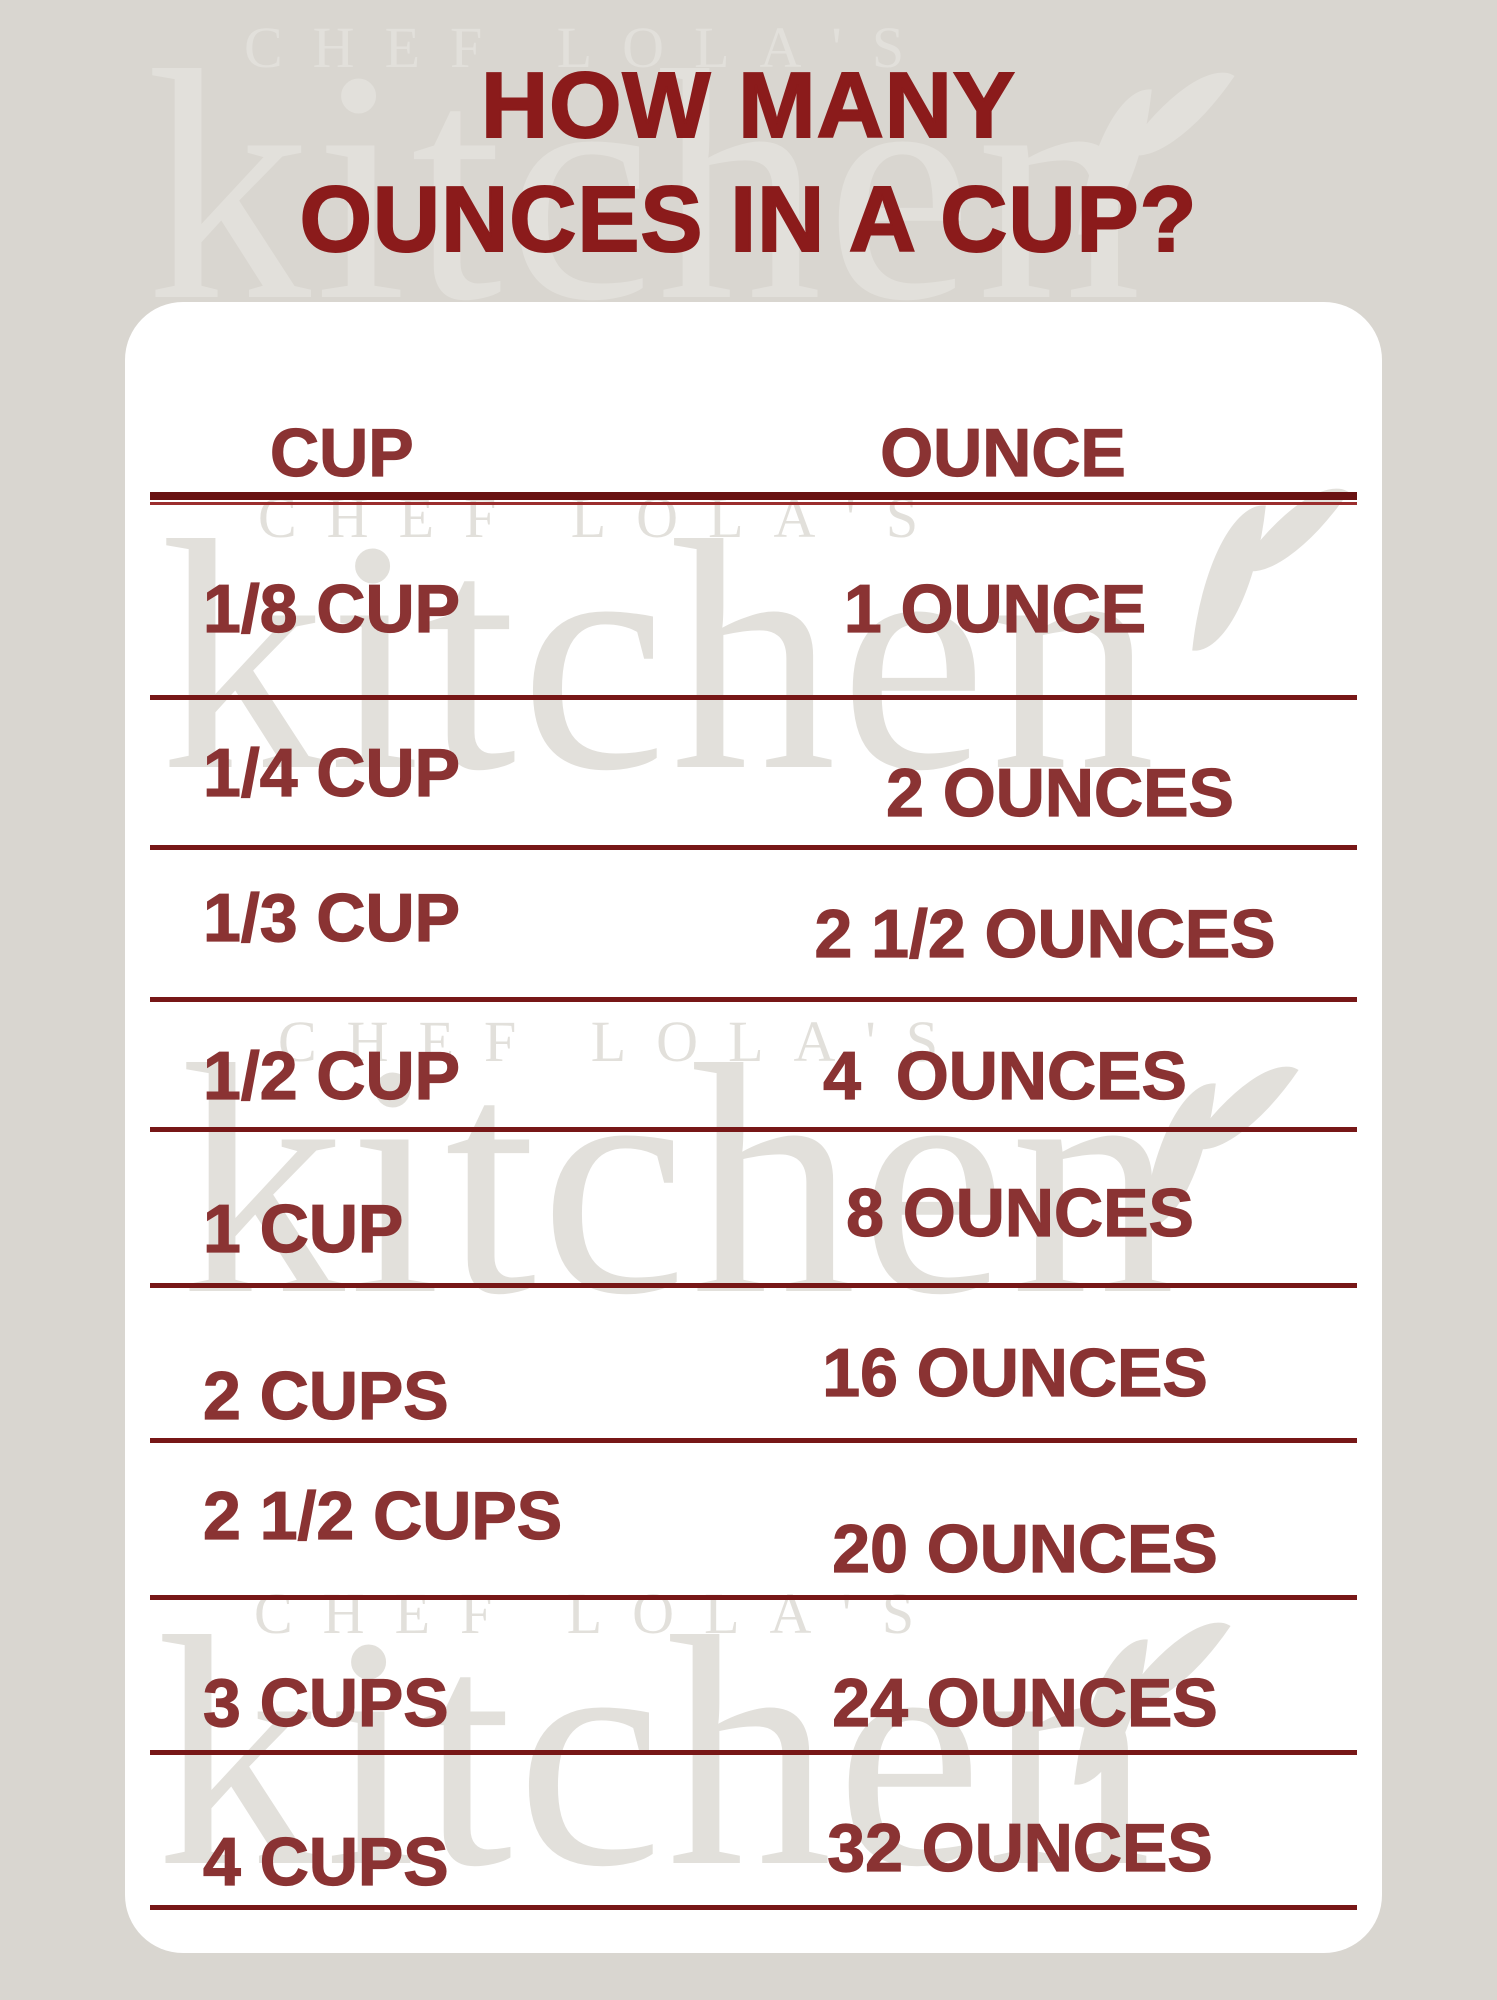 This screenshot has width=1497, height=2000. I want to click on table-row: 1/3 CUP 2 1/2 OUNCES, so click(753, 926).